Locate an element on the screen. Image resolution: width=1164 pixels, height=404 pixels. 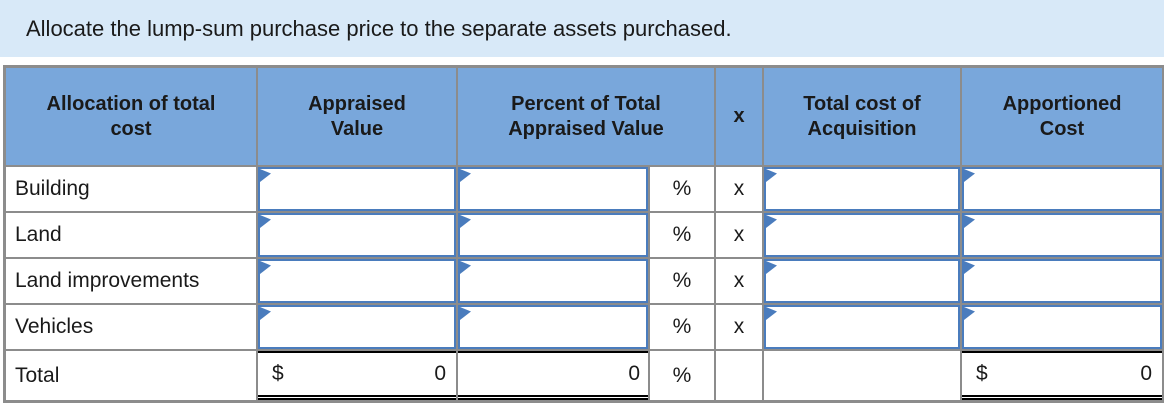
header-apportioned-cost: Apportioned Cost is located at coordinates (1062, 116).